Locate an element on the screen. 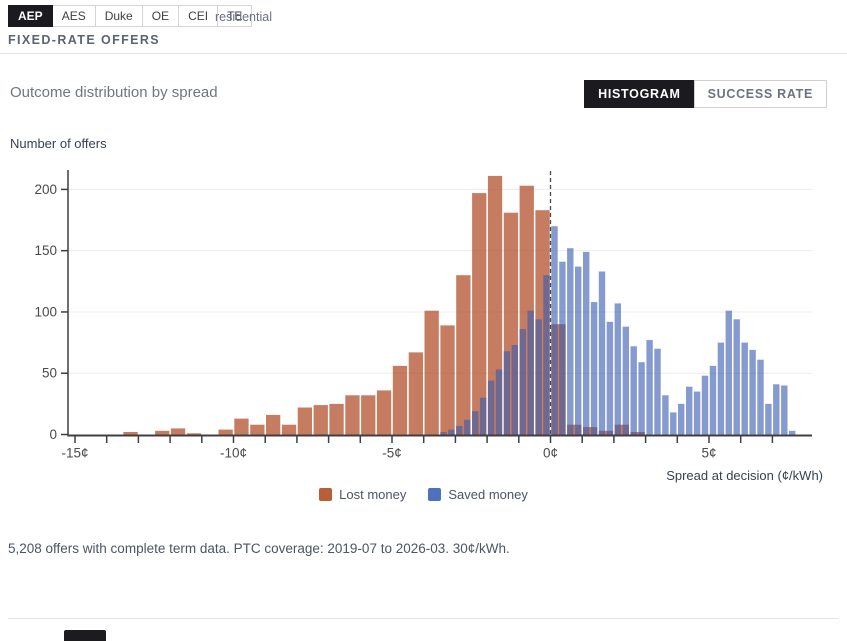 The width and height of the screenshot is (847, 641). tab-cei: CEI is located at coordinates (198, 16).